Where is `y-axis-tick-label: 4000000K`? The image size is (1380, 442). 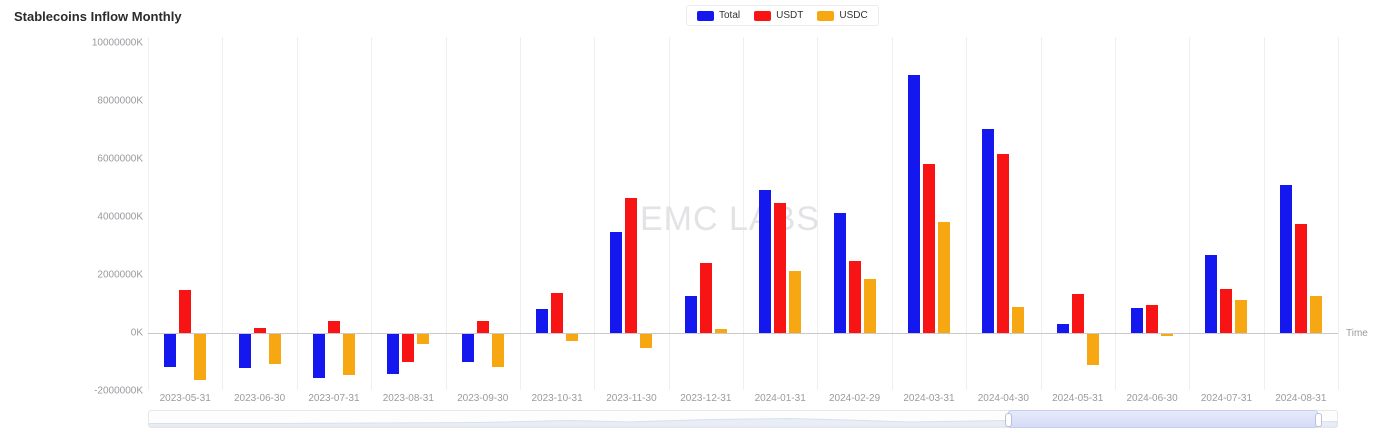
y-axis-tick-label: 4000000K is located at coordinates (120, 217).